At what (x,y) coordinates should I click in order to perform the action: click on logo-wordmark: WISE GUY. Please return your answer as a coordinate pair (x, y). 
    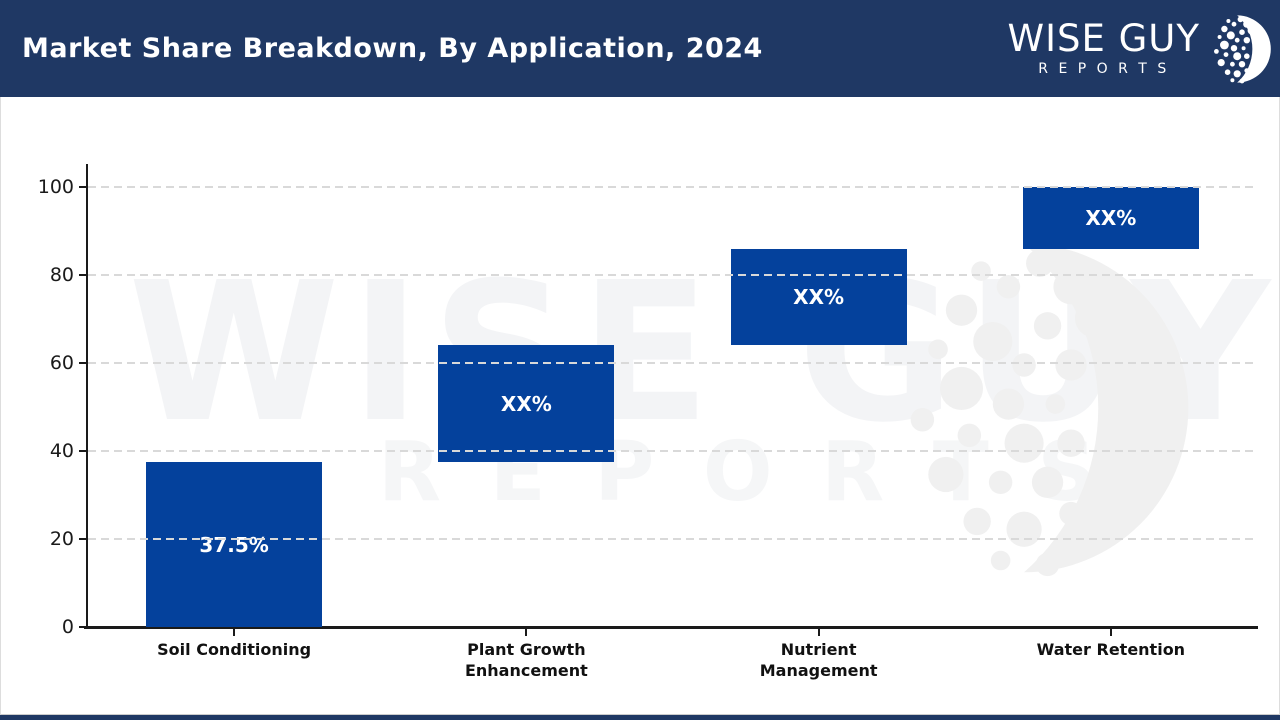
    Looking at the image, I should click on (1103, 38).